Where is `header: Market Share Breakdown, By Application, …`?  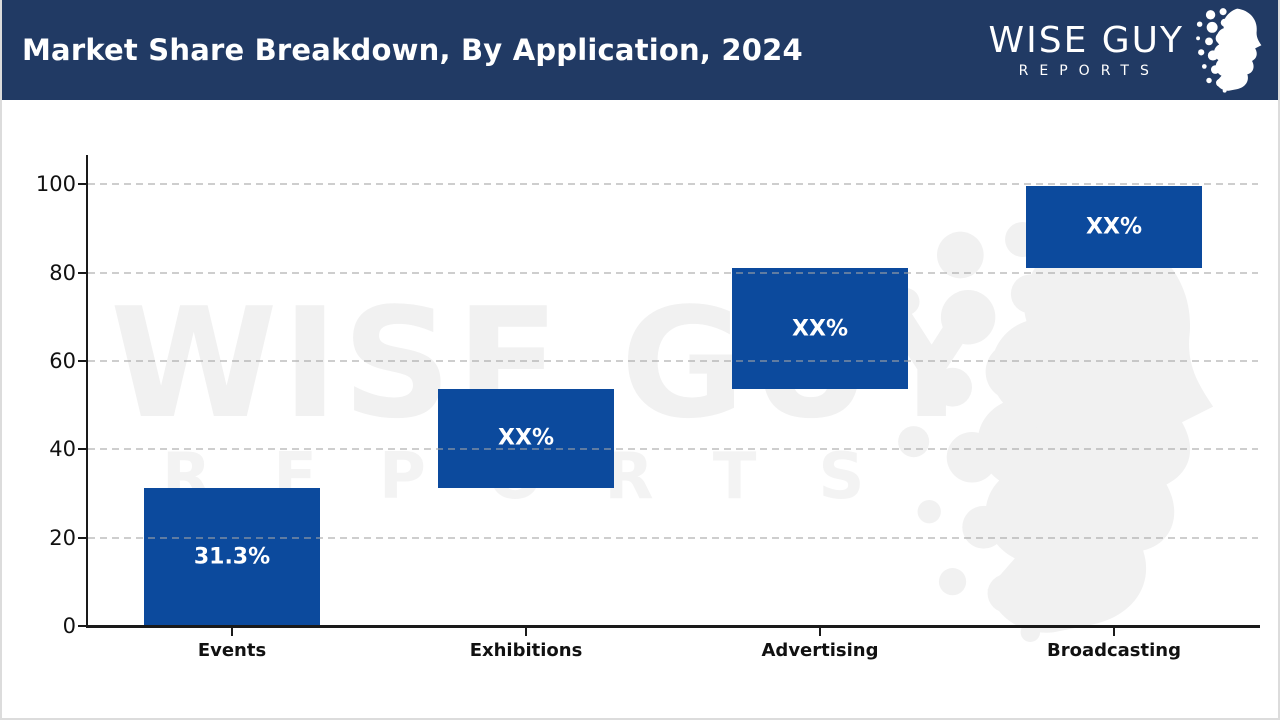
header: Market Share Breakdown, By Application, … is located at coordinates (640, 50).